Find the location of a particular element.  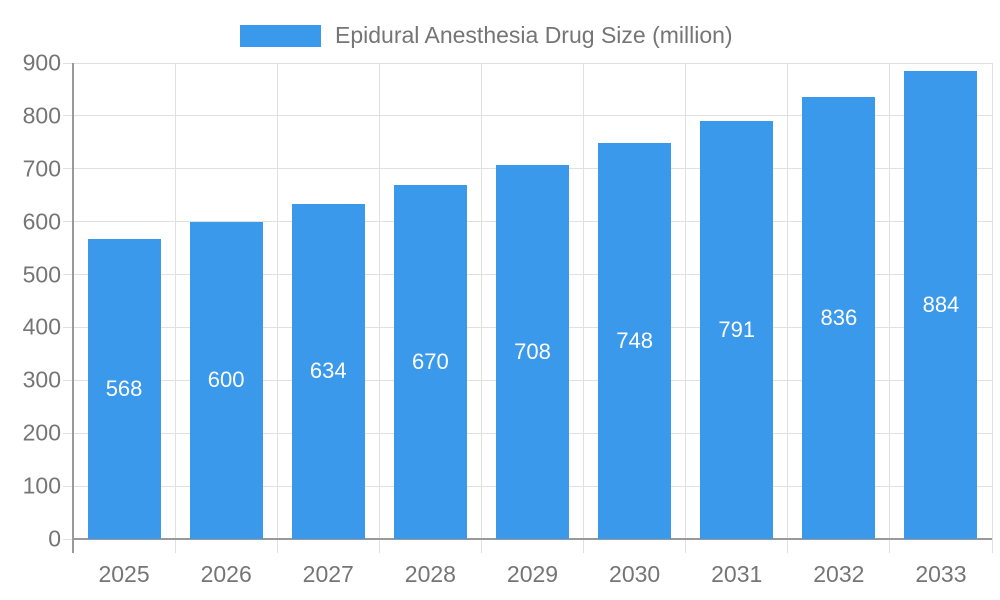

bar-value-label: 634 is located at coordinates (328, 371).